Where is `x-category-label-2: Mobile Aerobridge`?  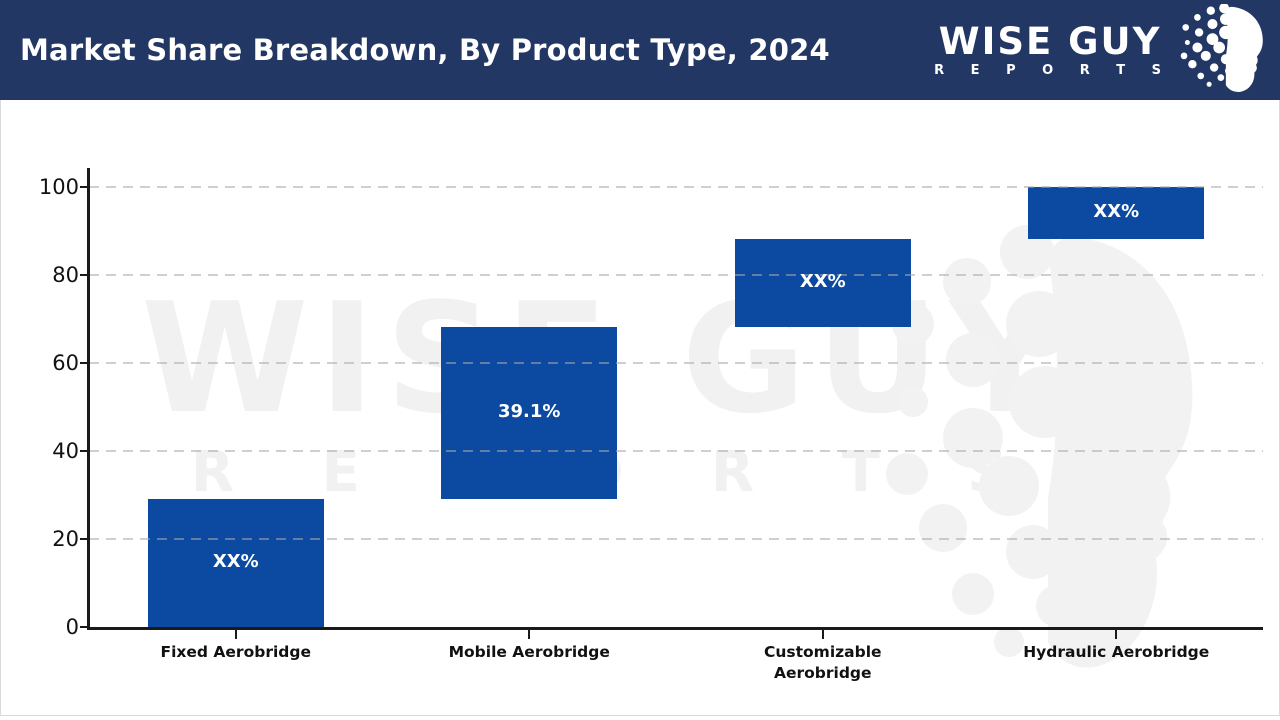 x-category-label-2: Mobile Aerobridge is located at coordinates (529, 652).